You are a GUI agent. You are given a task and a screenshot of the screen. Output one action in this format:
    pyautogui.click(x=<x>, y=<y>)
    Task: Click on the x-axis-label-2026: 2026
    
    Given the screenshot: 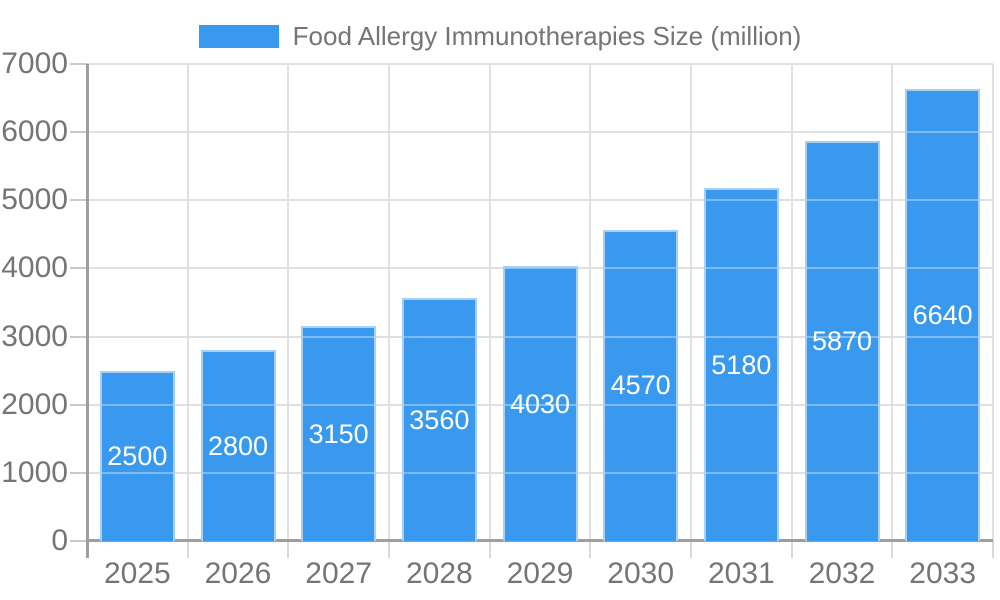 What is the action you would take?
    pyautogui.click(x=238, y=573)
    